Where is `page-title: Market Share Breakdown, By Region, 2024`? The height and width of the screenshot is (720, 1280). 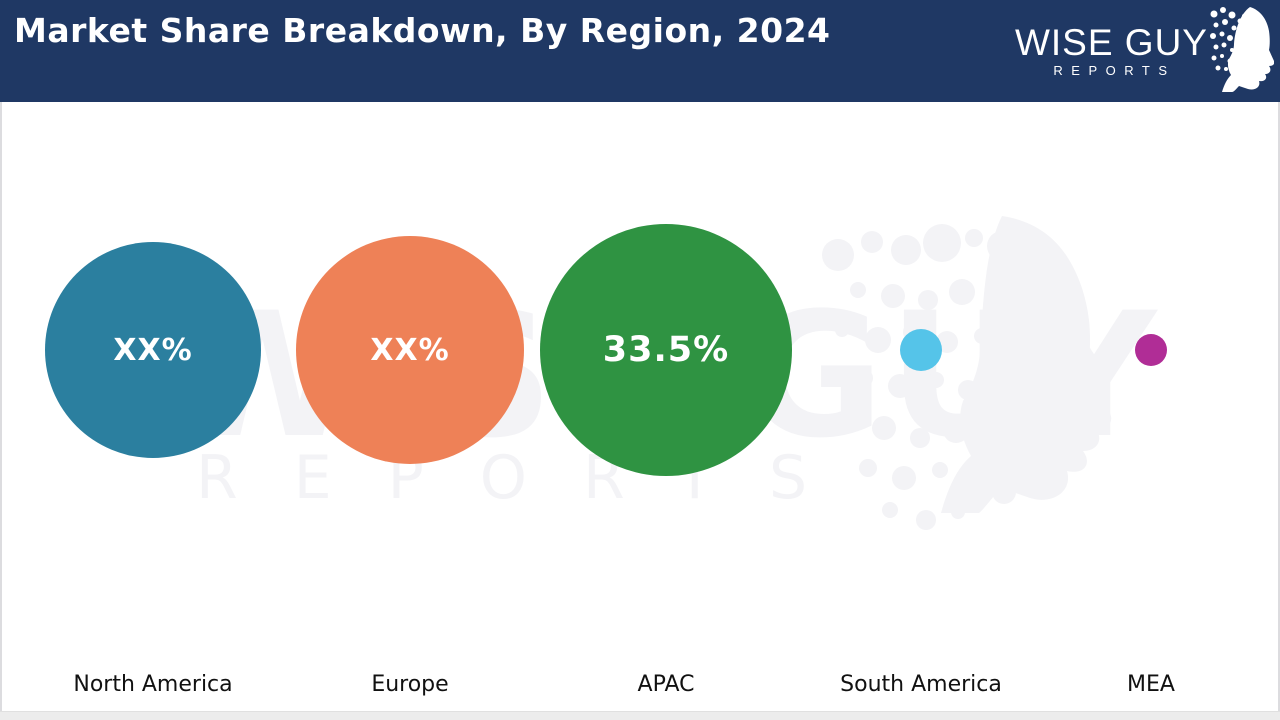
page-title: Market Share Breakdown, By Region, 2024 is located at coordinates (422, 30).